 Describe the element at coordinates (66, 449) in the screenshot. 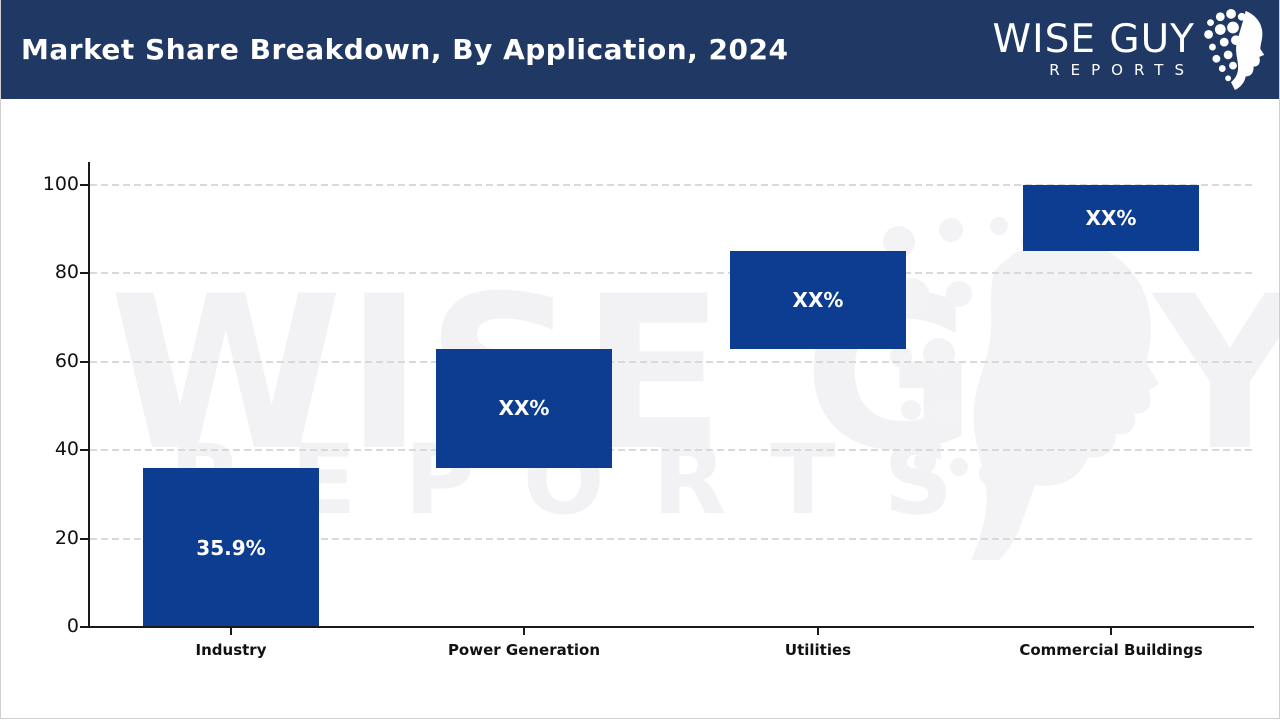

I see `y-tick-label: 40` at that location.